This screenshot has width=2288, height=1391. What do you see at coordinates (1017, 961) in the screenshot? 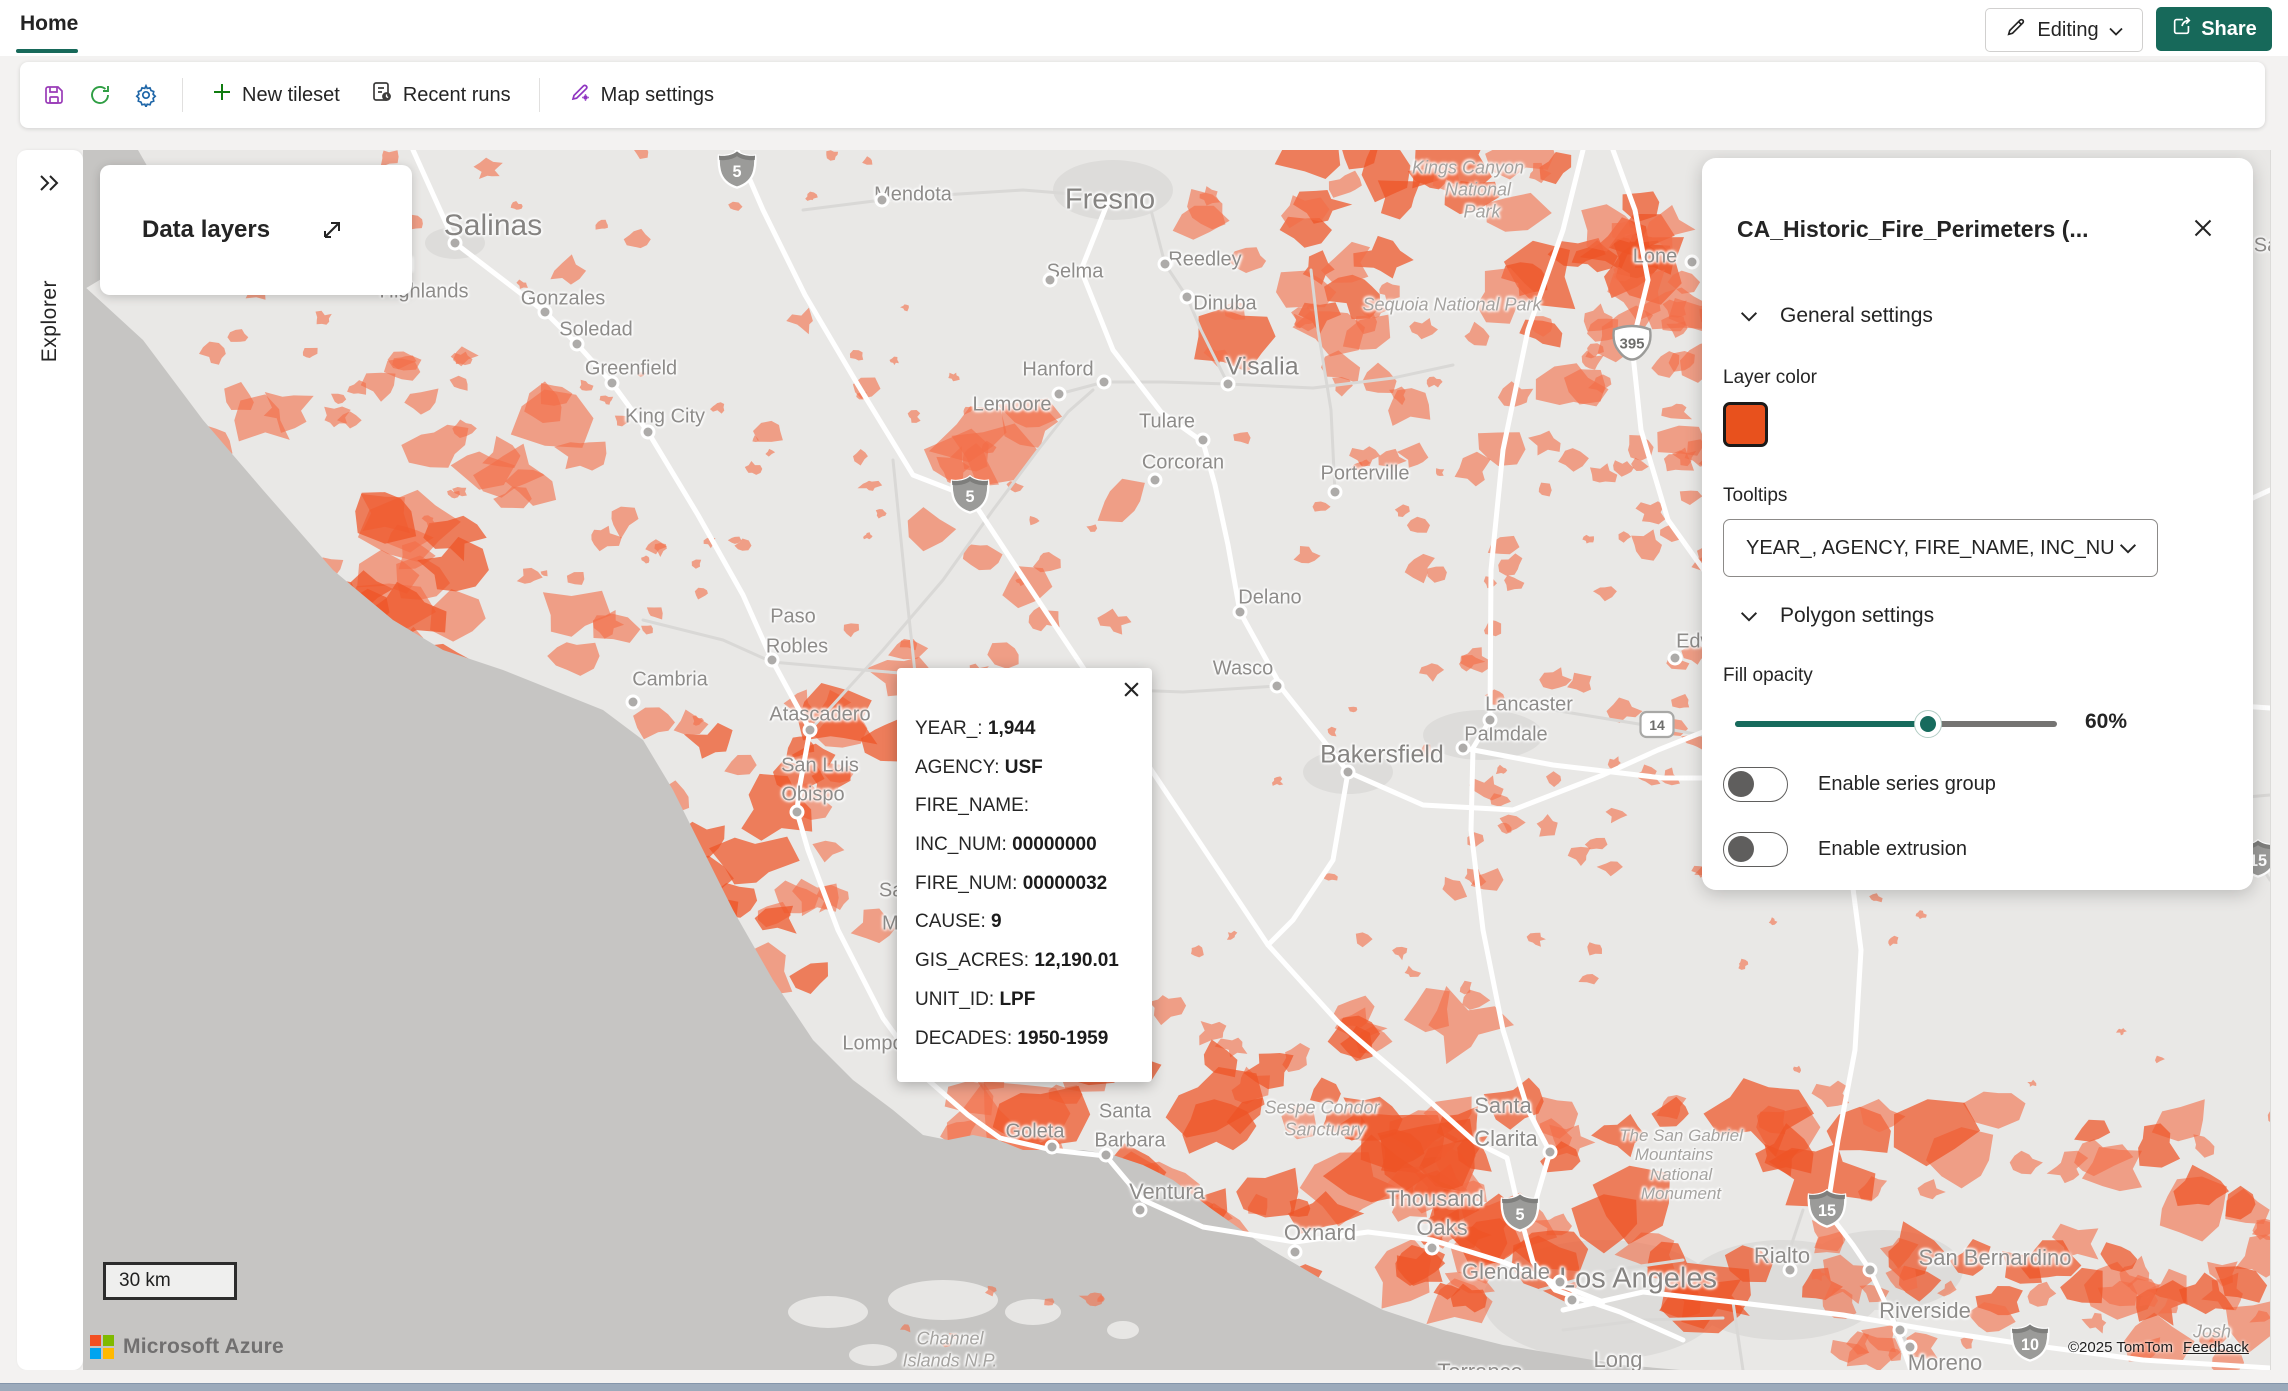
I see `popup-field-row: GIS_ACRES: 12,190.01` at bounding box center [1017, 961].